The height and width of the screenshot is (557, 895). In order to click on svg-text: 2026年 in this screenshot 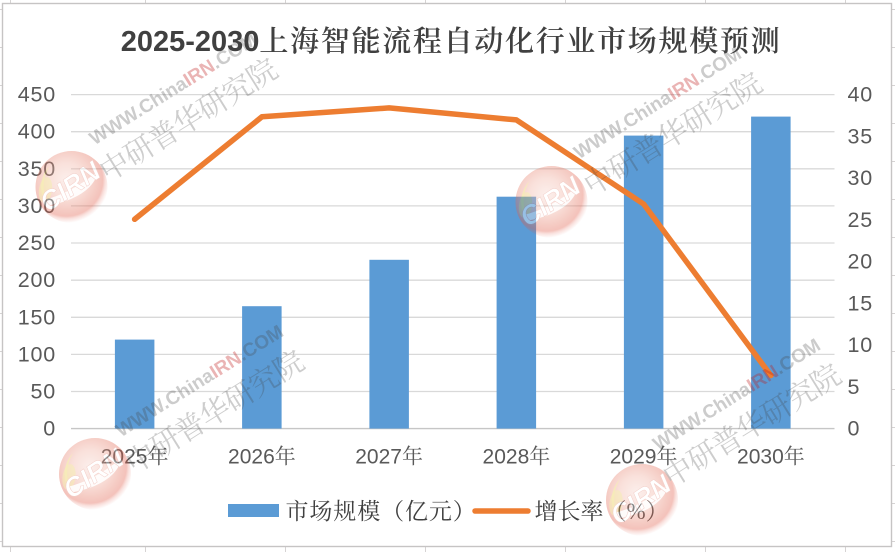, I will do `click(262, 457)`.